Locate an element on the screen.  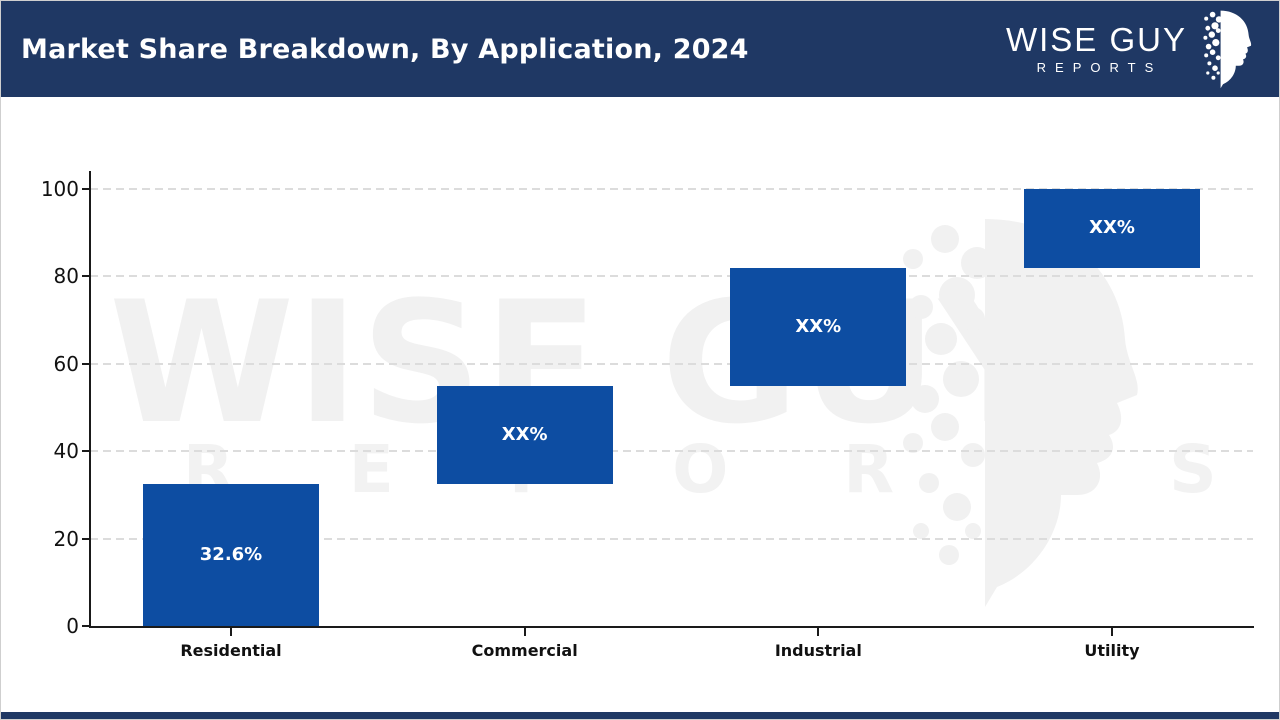
x-axis-category-label: Utility is located at coordinates (1112, 650).